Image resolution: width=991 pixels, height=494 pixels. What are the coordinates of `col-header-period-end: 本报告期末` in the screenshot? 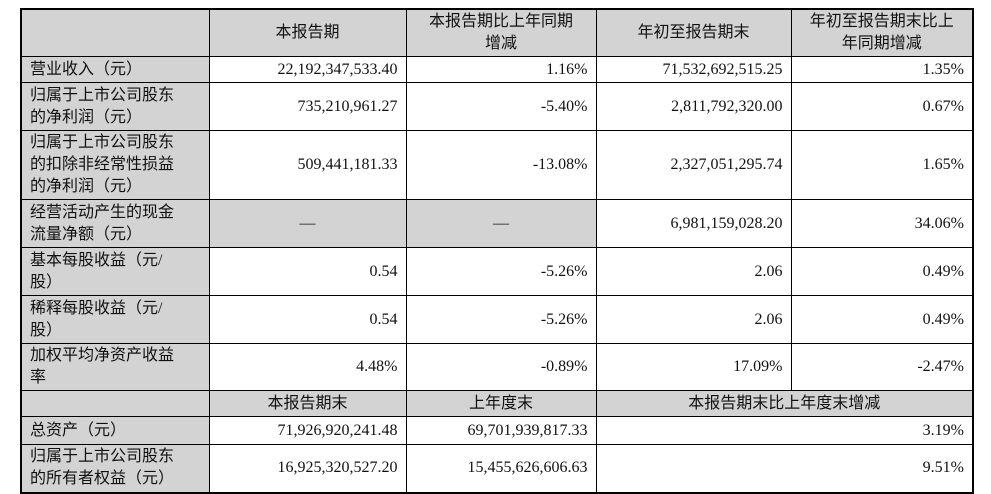 It's located at (307, 403).